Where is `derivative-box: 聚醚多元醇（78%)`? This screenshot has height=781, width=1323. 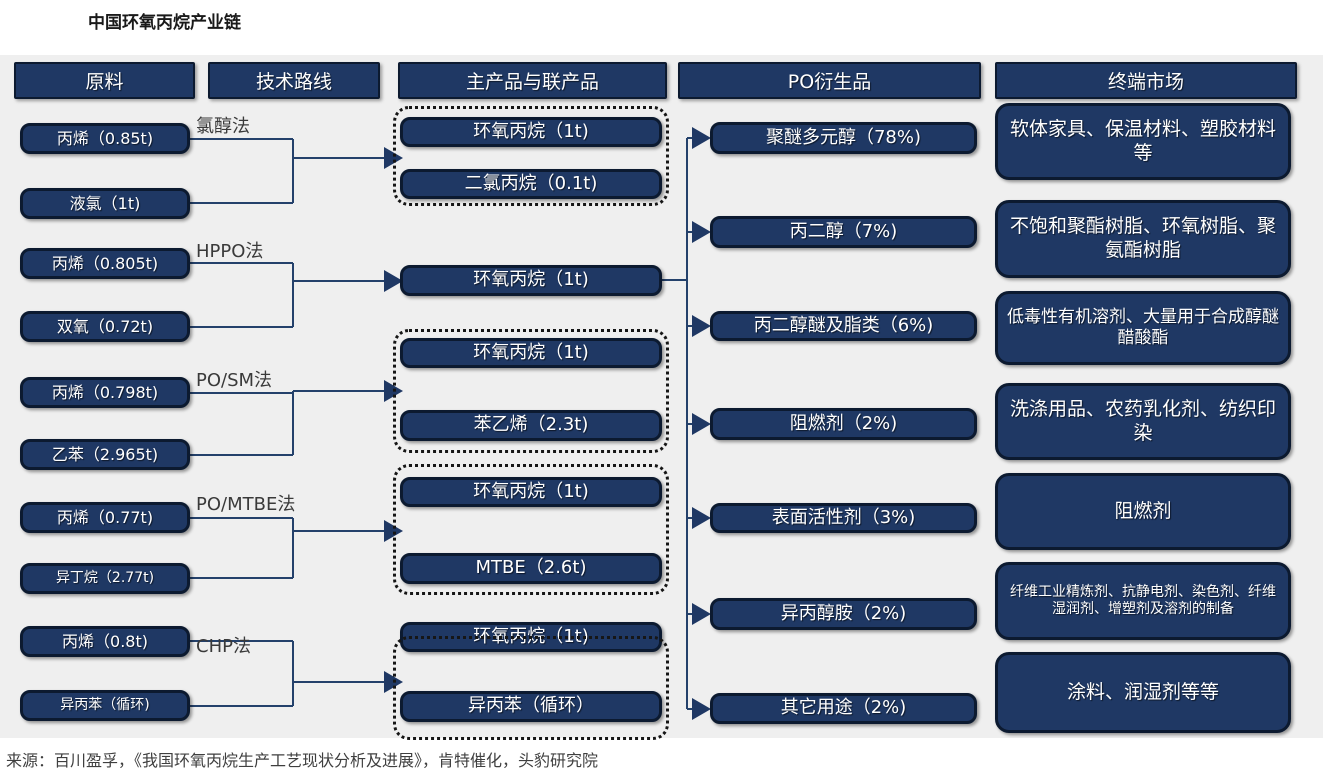
derivative-box: 聚醚多元醇（78%) is located at coordinates (843, 138).